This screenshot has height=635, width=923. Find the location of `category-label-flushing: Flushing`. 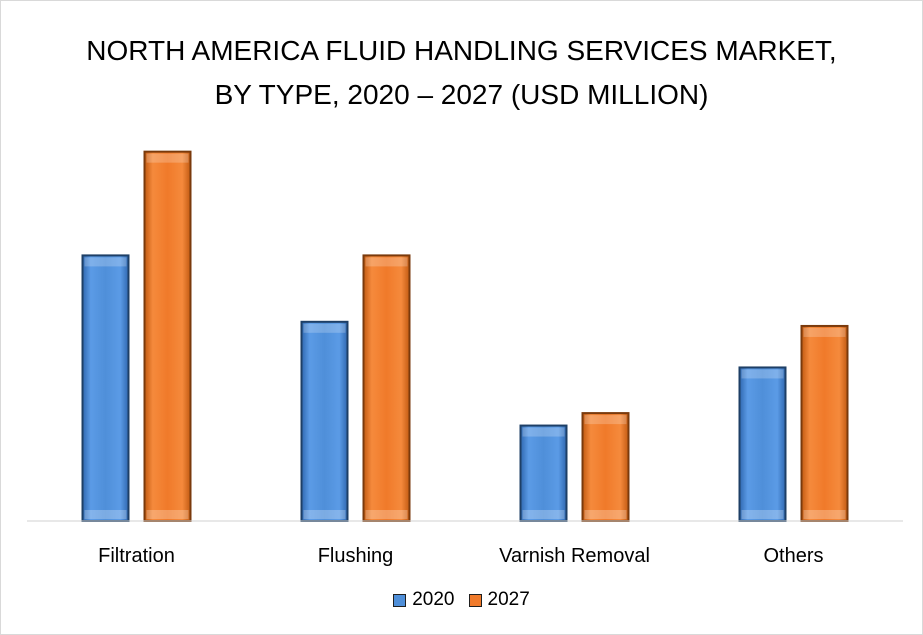

category-label-flushing: Flushing is located at coordinates (356, 556).